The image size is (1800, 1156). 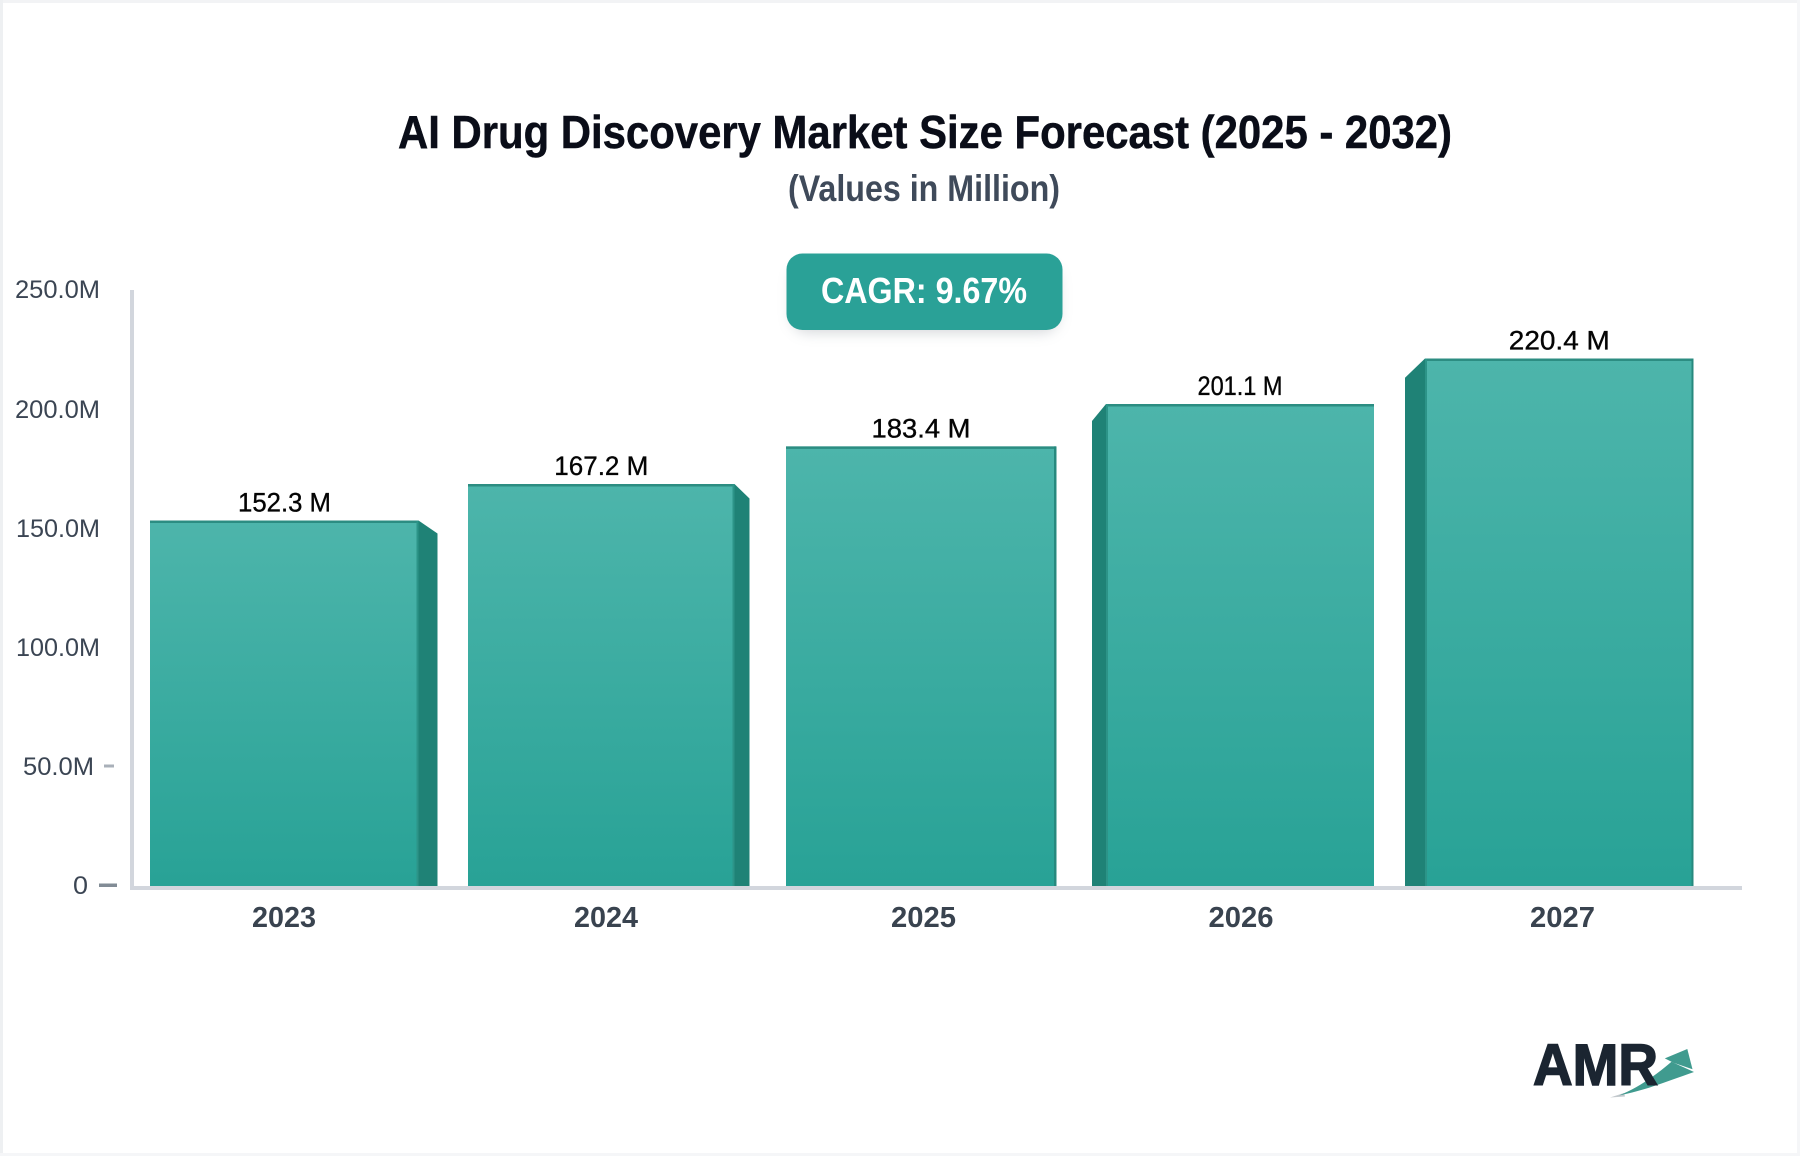 I want to click on svg-text: 0, so click(x=80, y=886).